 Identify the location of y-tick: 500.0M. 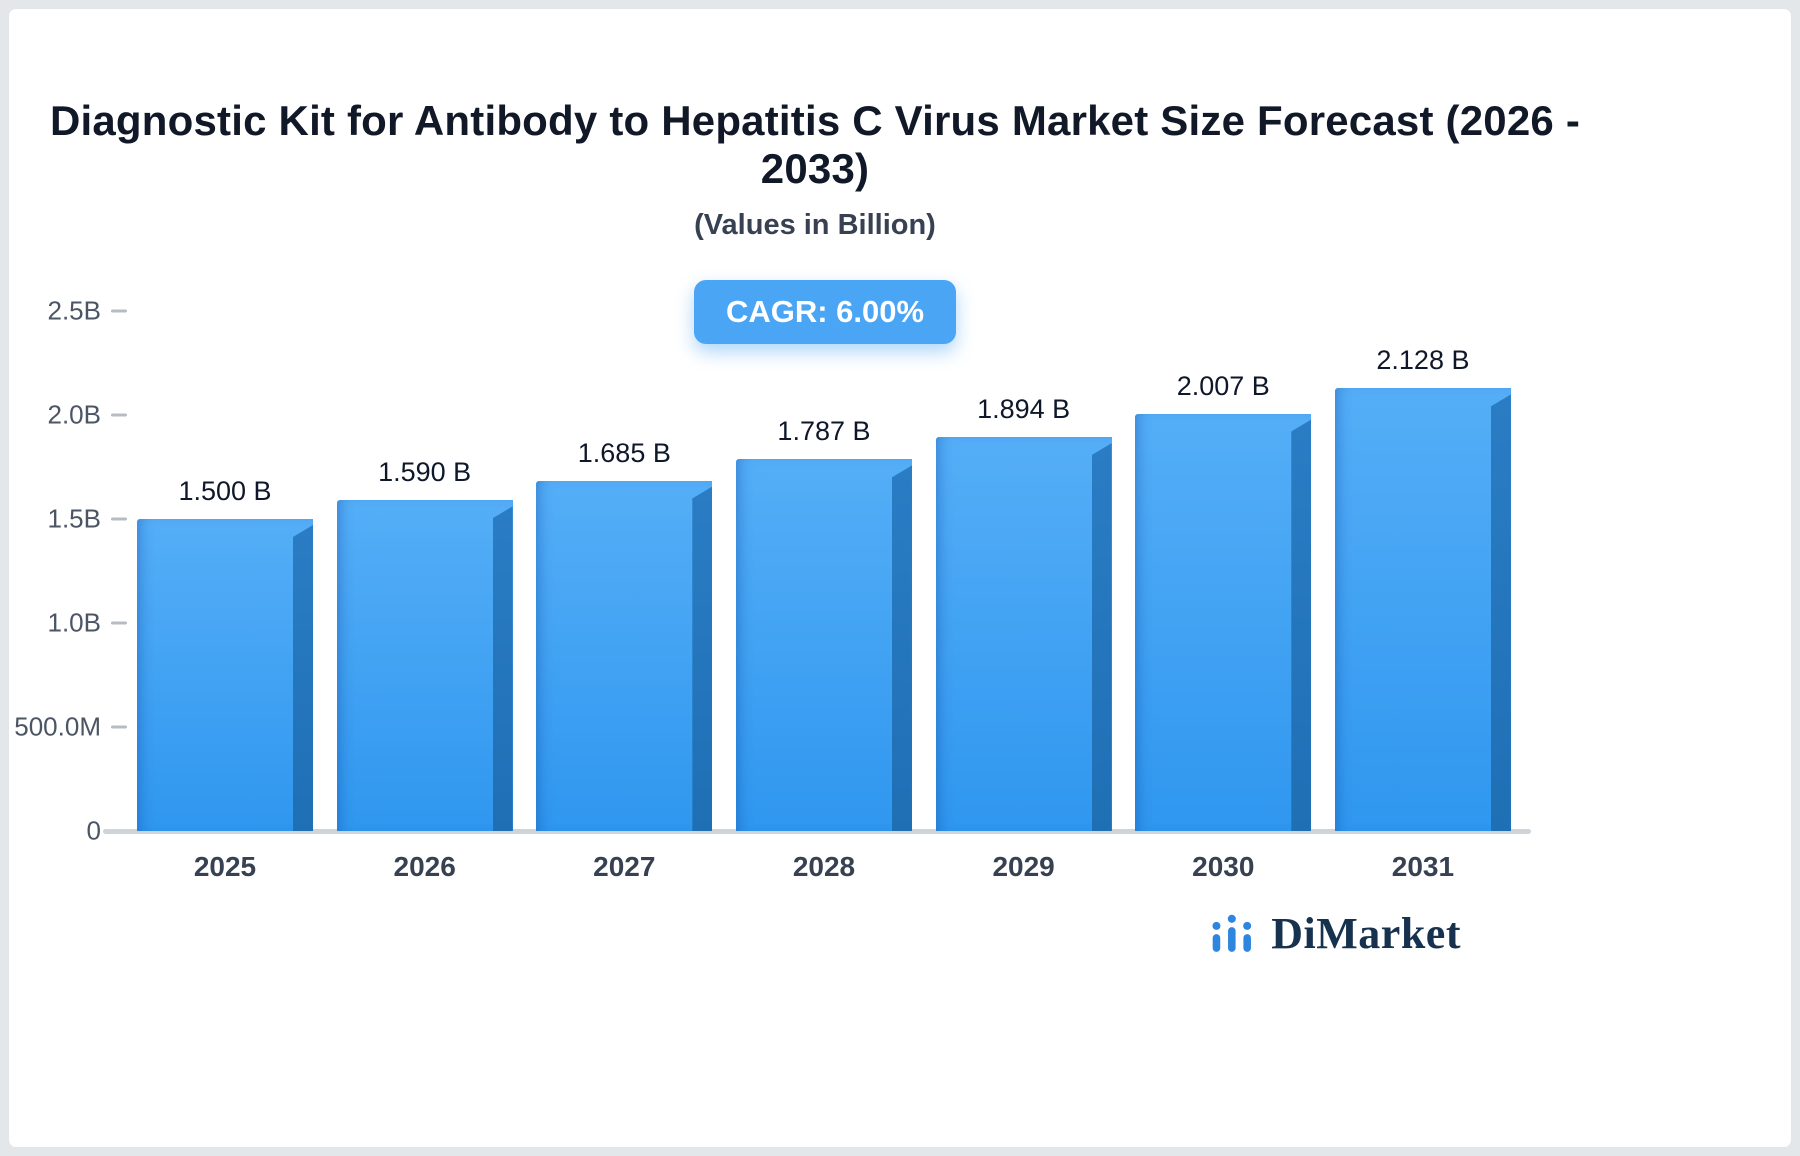
(70, 727).